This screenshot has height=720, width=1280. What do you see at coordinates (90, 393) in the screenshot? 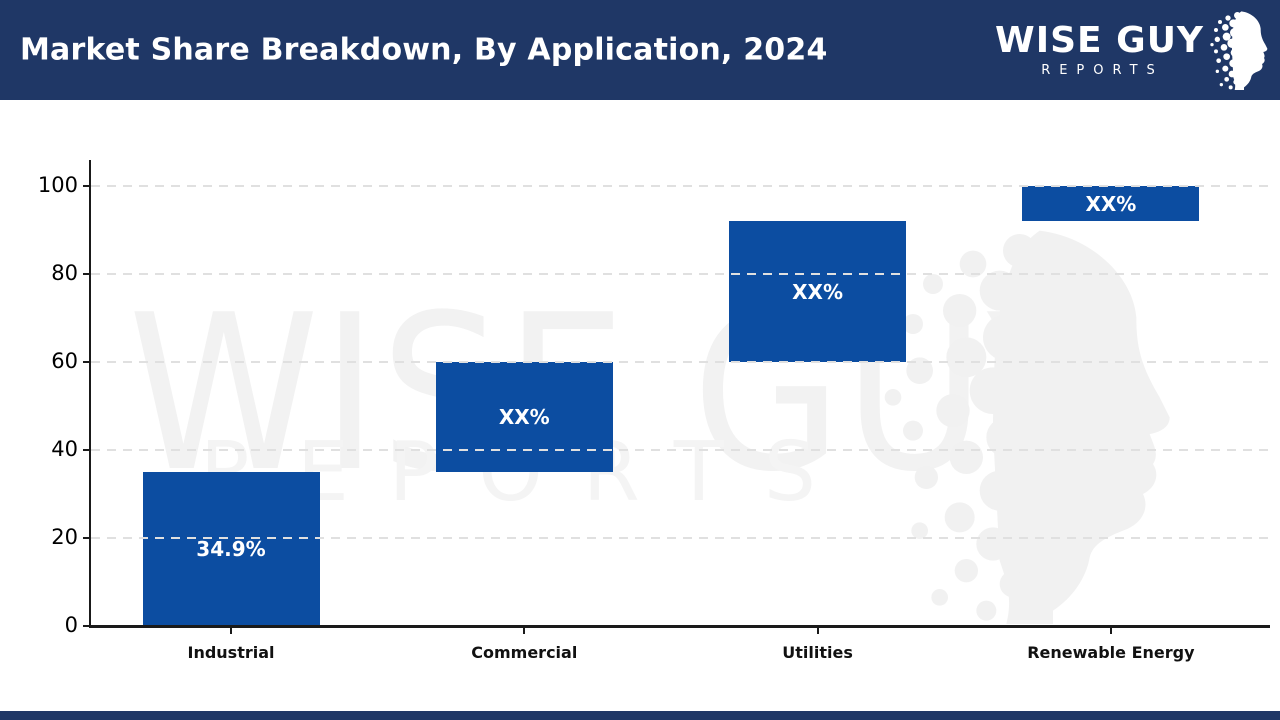
I see `y-axis-line` at bounding box center [90, 393].